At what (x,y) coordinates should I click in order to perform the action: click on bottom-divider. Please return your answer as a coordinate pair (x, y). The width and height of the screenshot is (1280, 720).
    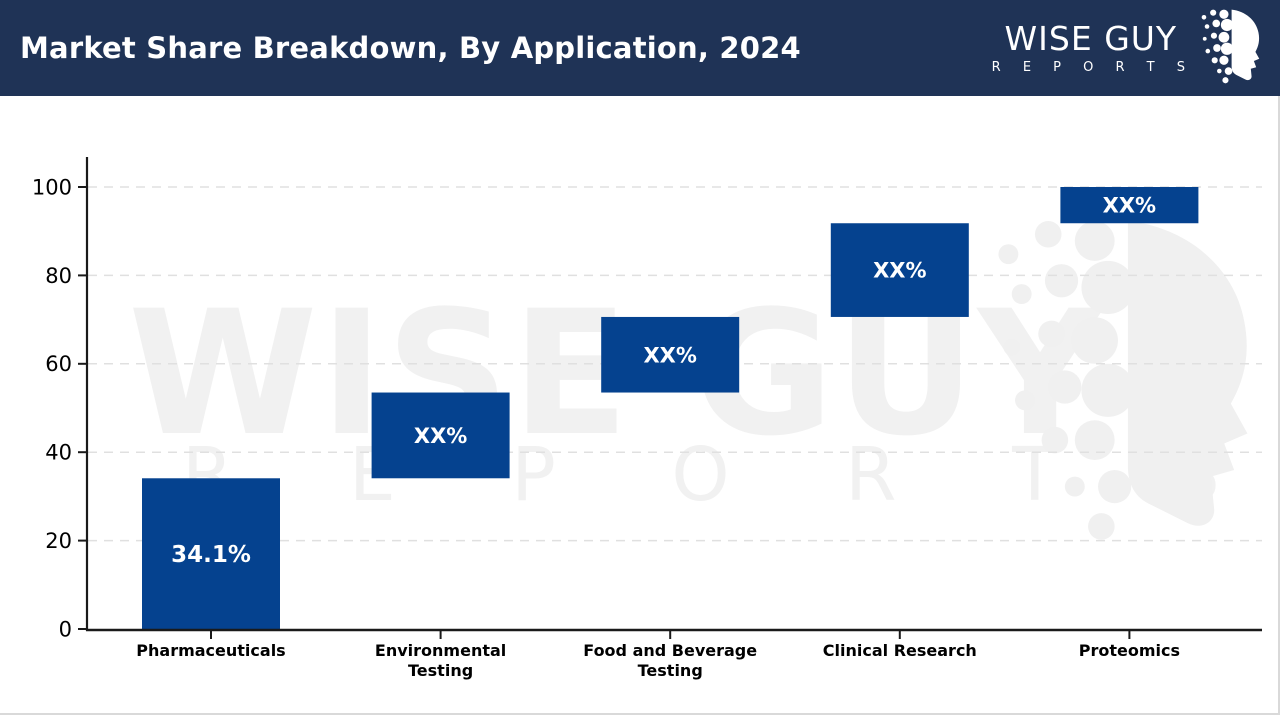
    Looking at the image, I should click on (640, 714).